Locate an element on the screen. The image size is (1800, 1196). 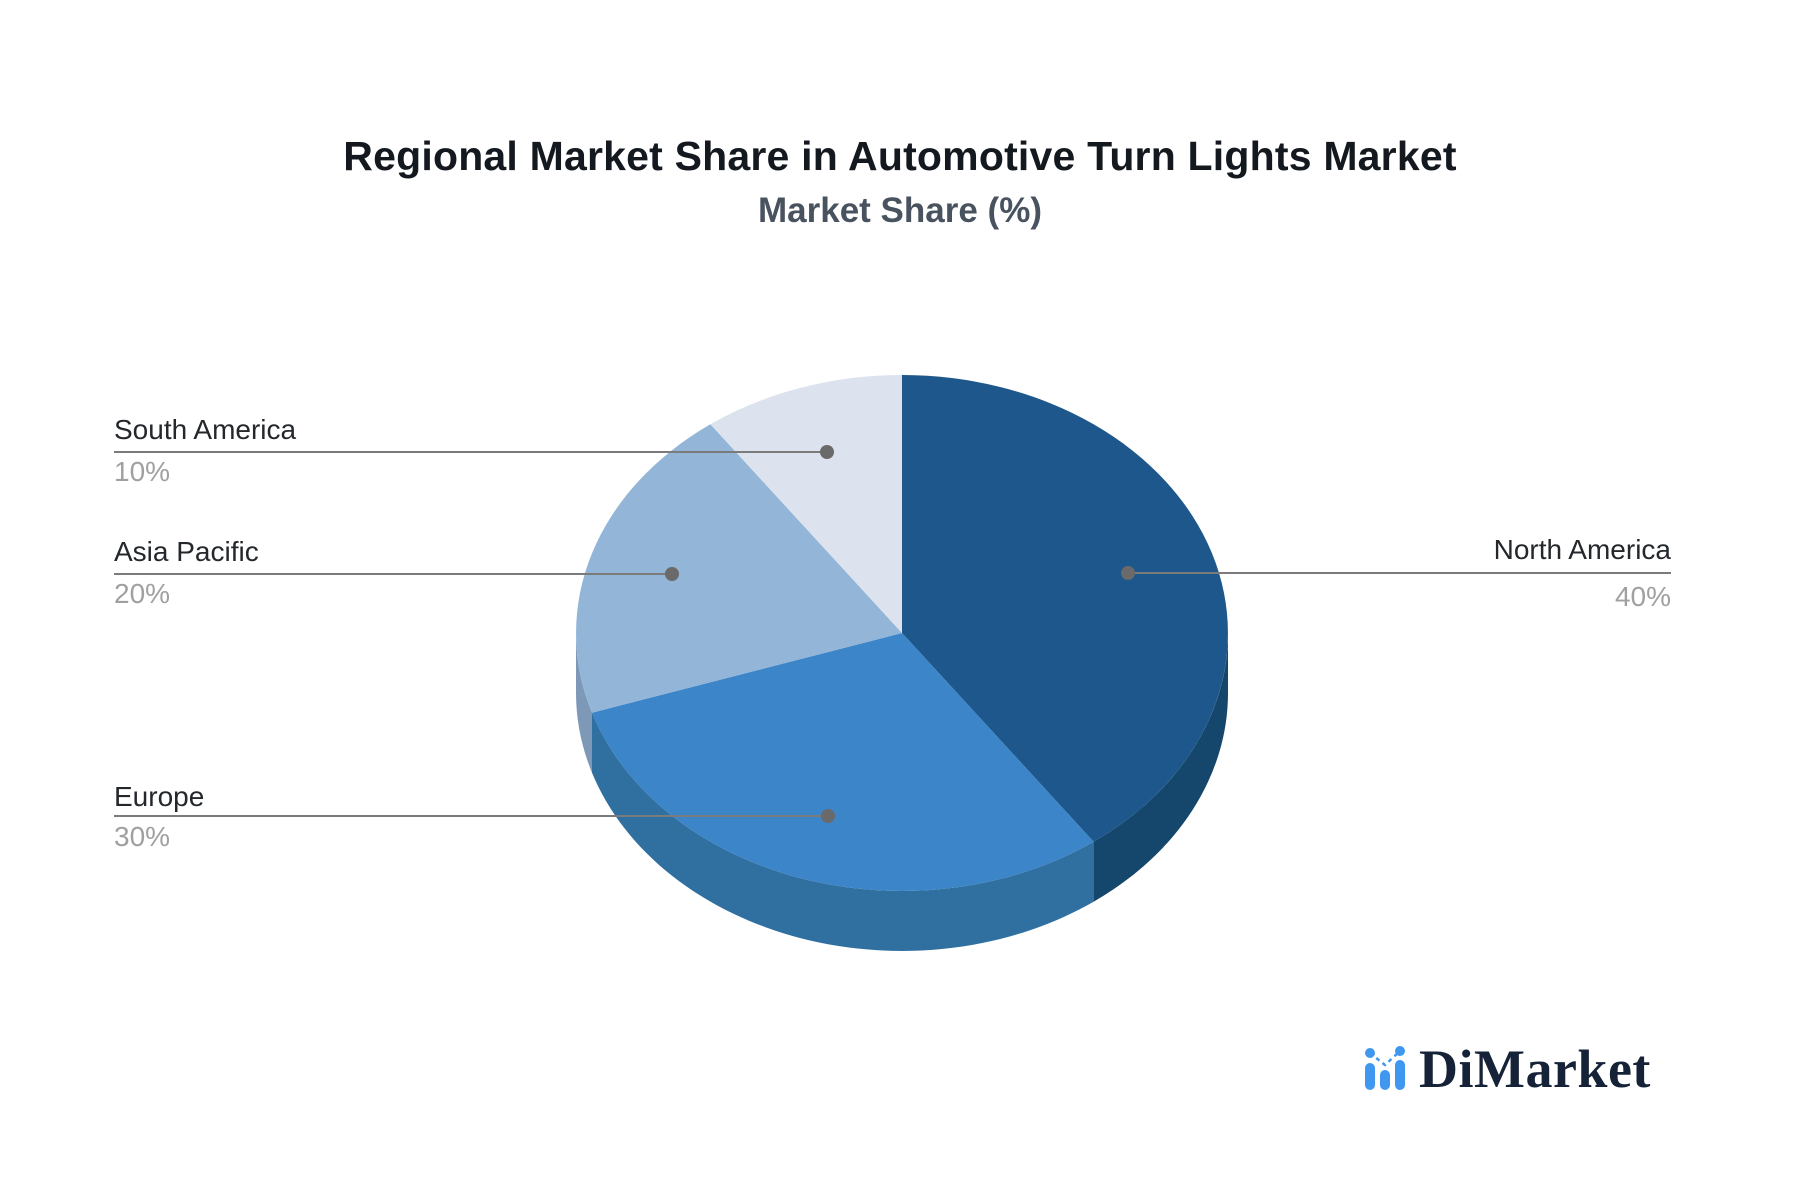
leader-dot-europe is located at coordinates (828, 816).